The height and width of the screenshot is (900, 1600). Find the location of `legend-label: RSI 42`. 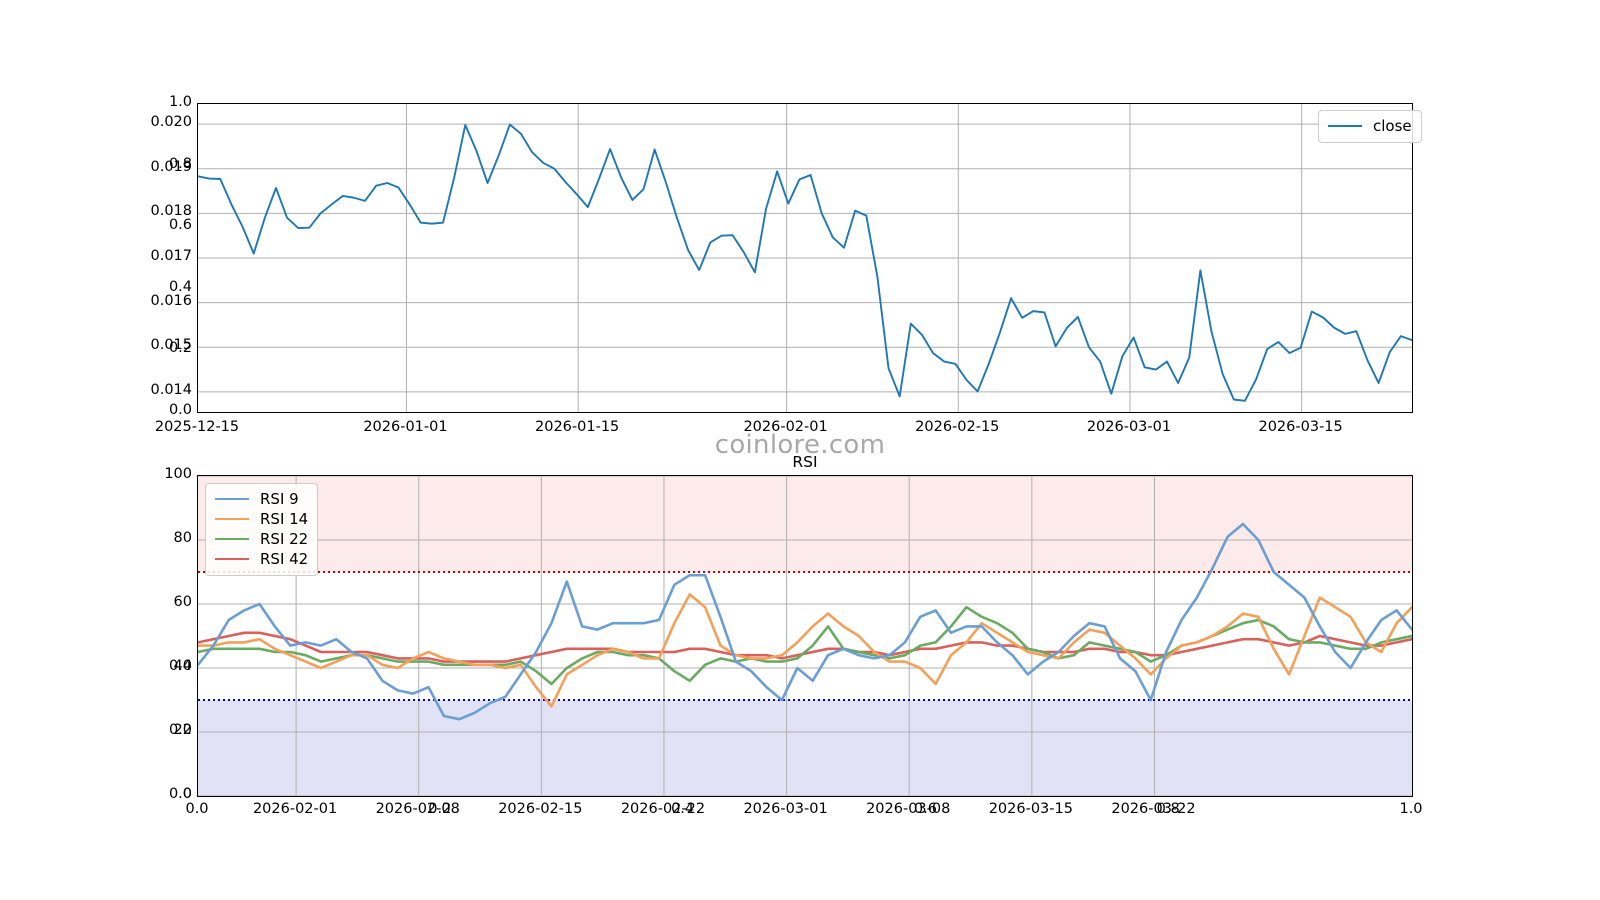

legend-label: RSI 42 is located at coordinates (284, 559).